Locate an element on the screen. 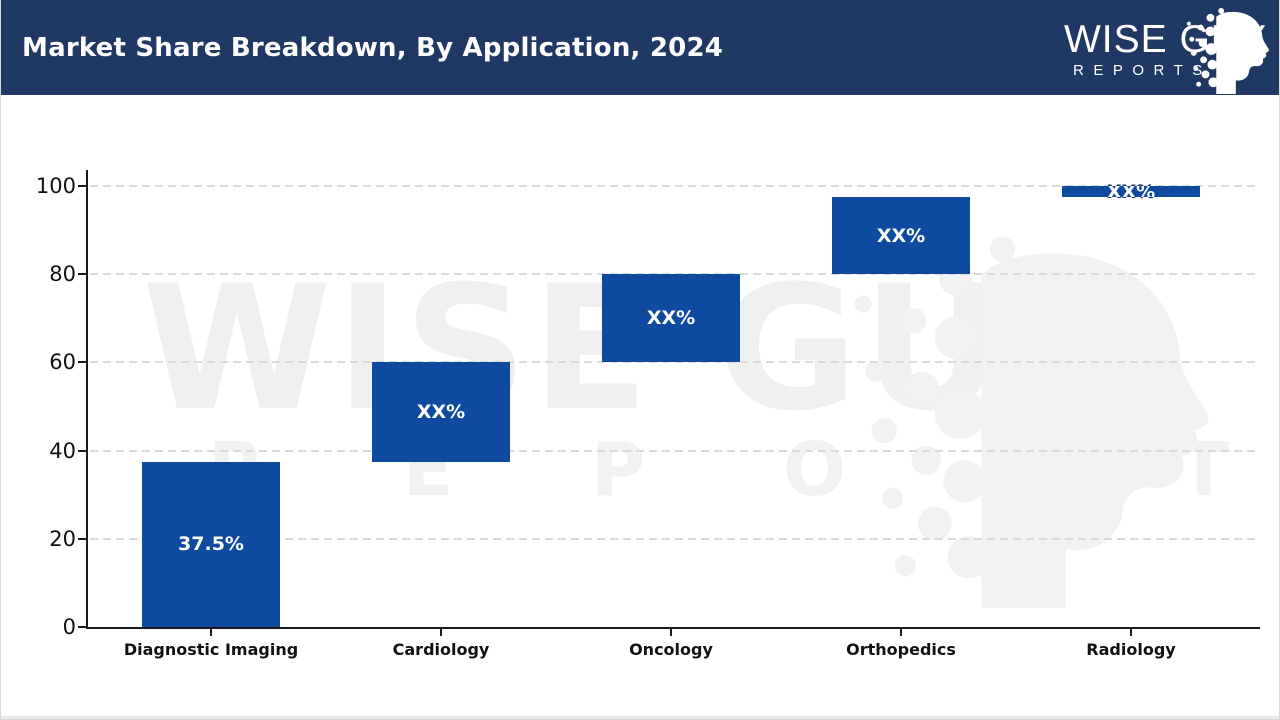 This screenshot has width=1280, height=720. bar-label-inside-oncology: XX% is located at coordinates (671, 318).